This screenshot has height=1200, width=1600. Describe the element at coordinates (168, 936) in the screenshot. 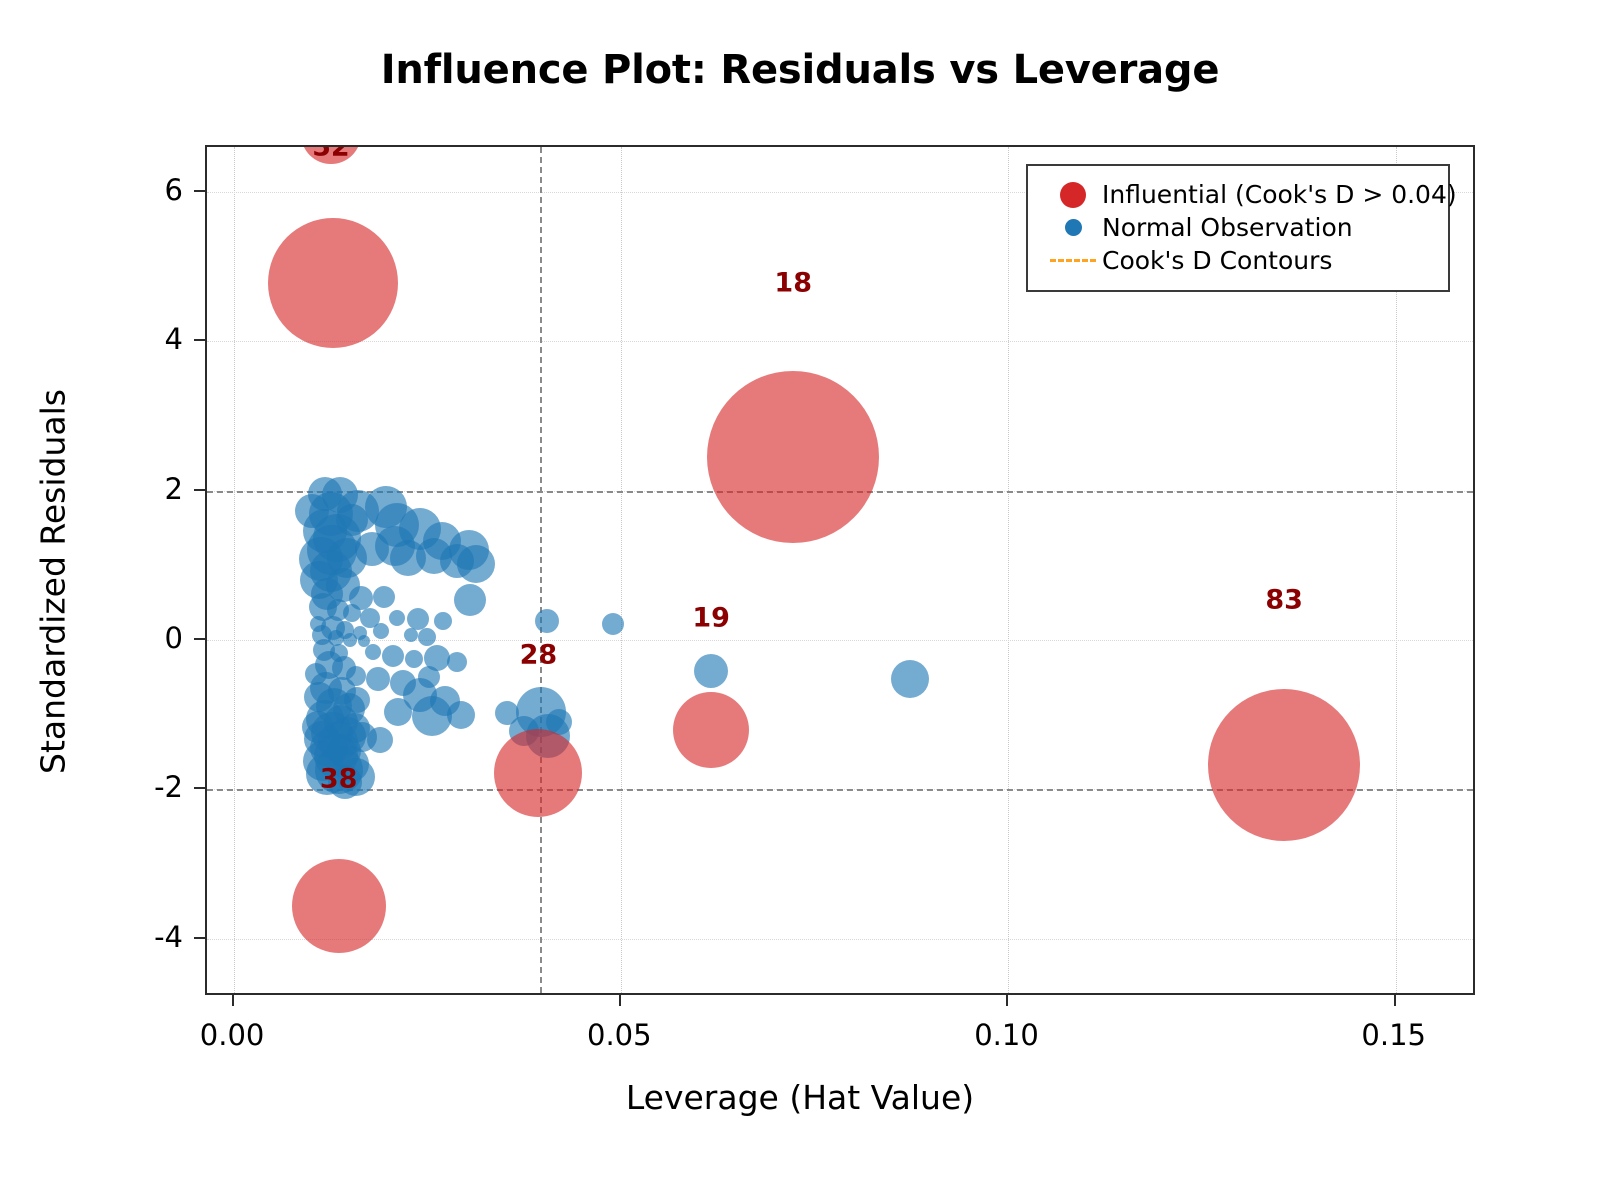

I see `y-tick-label: -4` at that location.